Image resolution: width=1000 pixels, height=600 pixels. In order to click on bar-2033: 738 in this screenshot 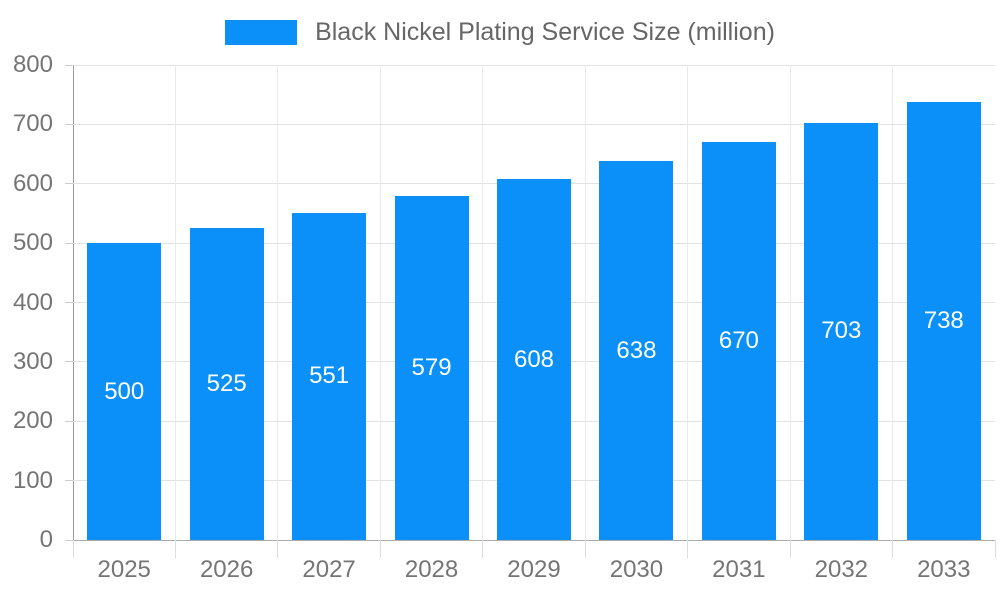, I will do `click(943, 320)`.